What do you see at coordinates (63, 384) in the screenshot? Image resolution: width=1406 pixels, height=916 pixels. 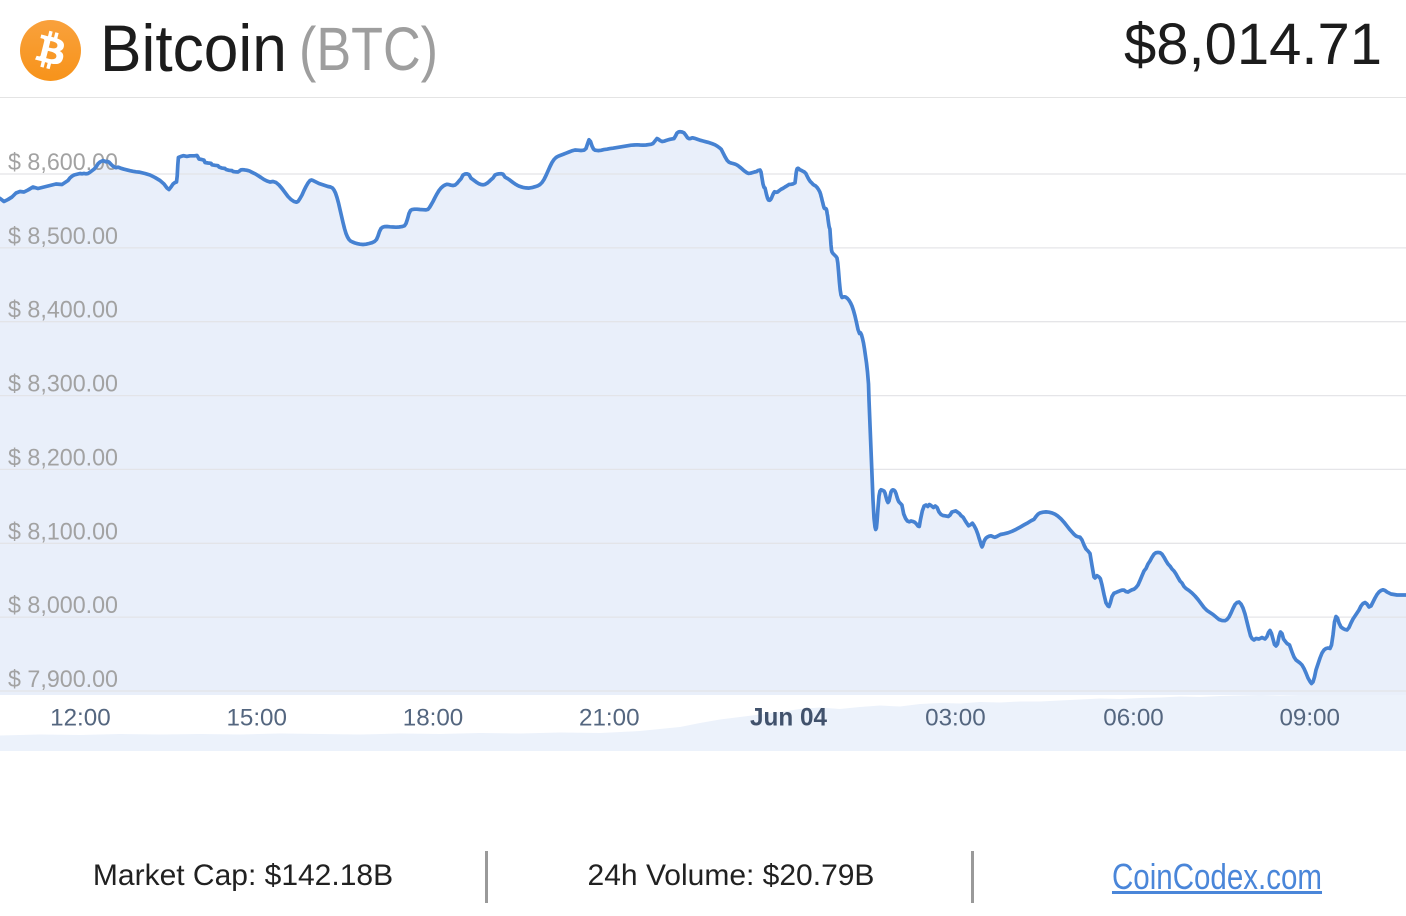 I see `svg-text: $ 8,300.00` at bounding box center [63, 384].